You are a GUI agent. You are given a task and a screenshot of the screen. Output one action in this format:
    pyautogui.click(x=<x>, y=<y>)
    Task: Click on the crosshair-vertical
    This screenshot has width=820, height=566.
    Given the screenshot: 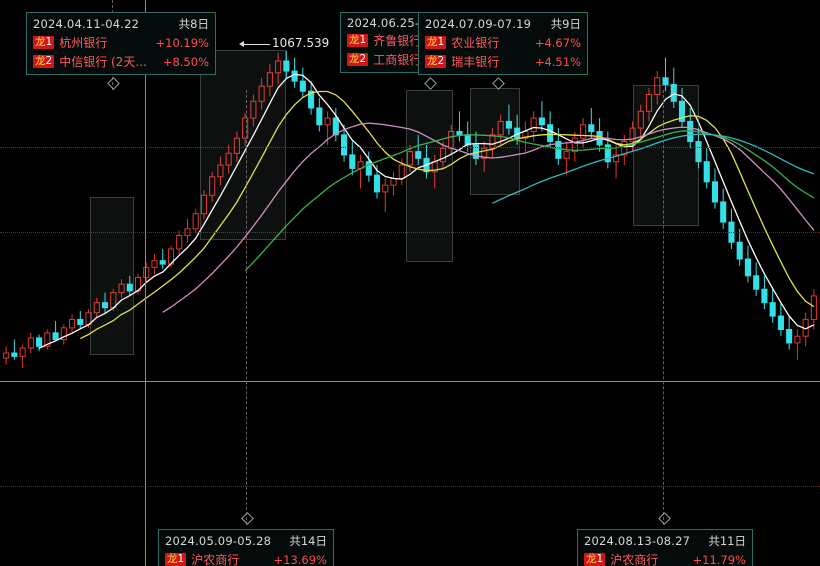 What is the action you would take?
    pyautogui.click(x=145, y=283)
    